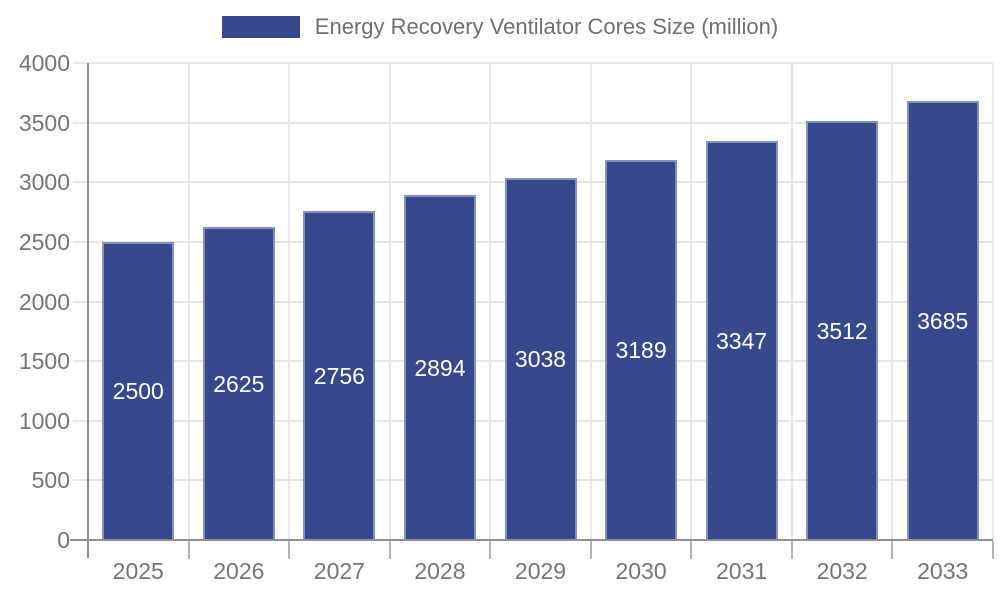 Image resolution: width=1000 pixels, height=600 pixels. What do you see at coordinates (44, 361) in the screenshot?
I see `y-tick-label: 1500` at bounding box center [44, 361].